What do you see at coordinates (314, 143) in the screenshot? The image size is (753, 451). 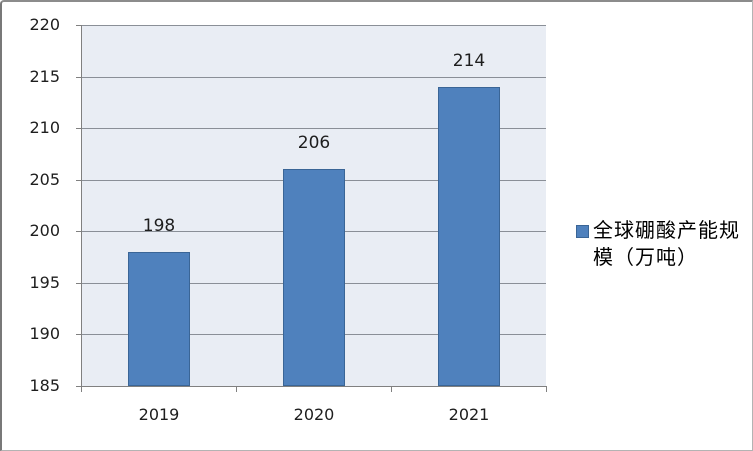 I see `data-label: 206` at bounding box center [314, 143].